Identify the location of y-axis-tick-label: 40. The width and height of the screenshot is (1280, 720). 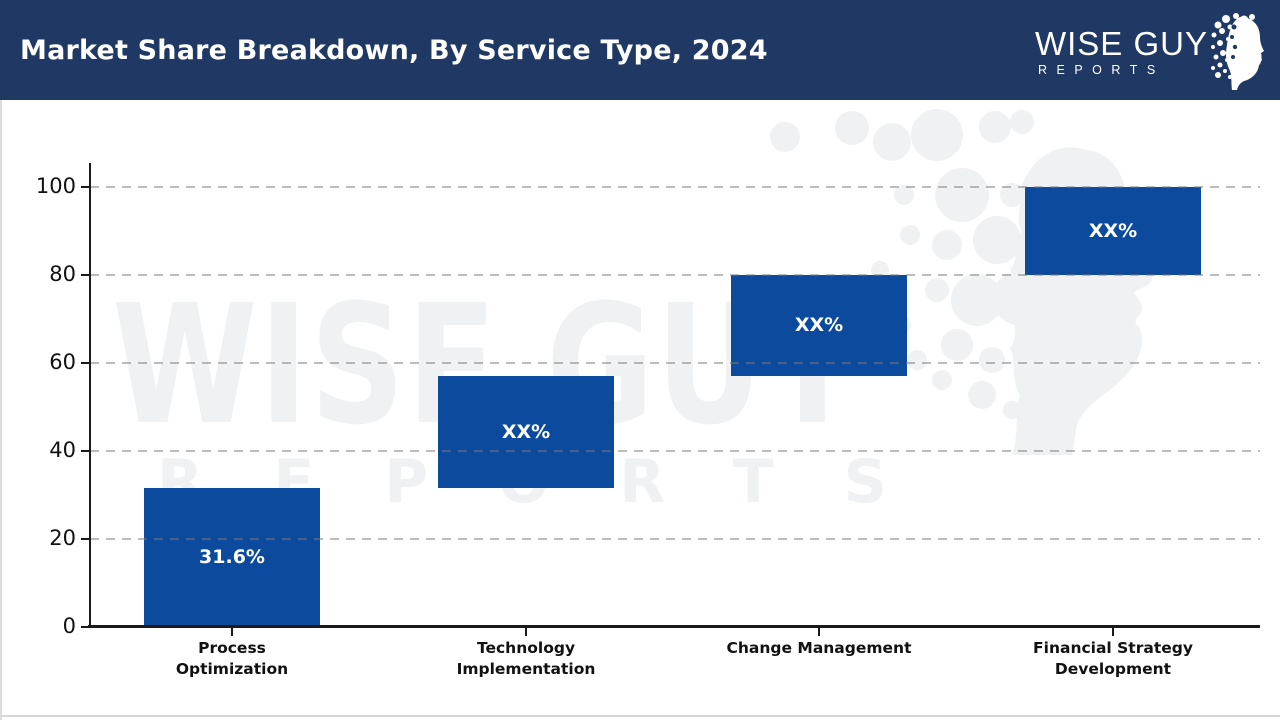
(62, 450).